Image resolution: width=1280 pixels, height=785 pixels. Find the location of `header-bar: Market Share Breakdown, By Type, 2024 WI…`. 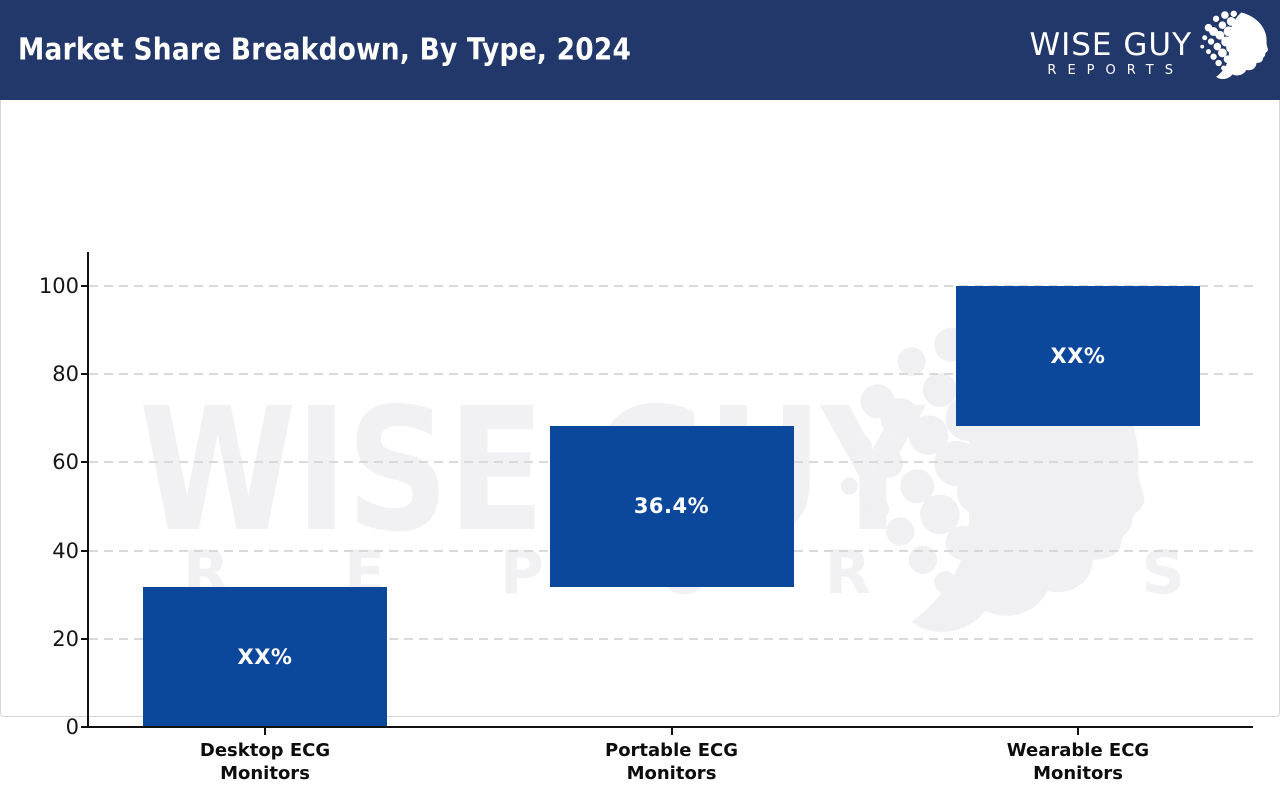

header-bar: Market Share Breakdown, By Type, 2024 WI… is located at coordinates (640, 50).